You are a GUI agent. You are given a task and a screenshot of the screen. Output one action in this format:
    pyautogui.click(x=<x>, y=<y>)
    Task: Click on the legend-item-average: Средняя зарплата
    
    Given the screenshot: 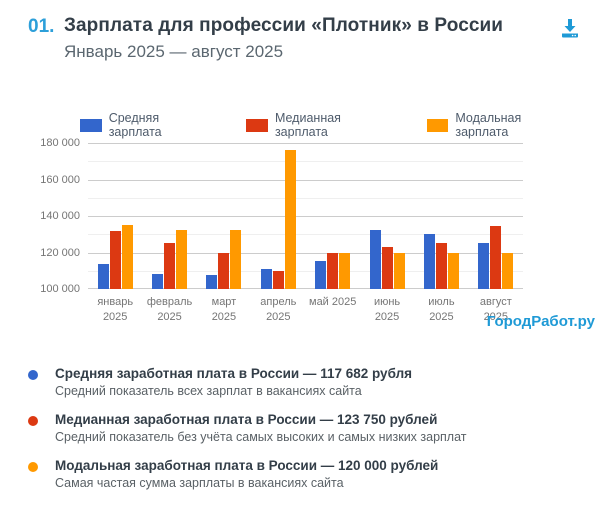 What is the action you would take?
    pyautogui.click(x=142, y=125)
    